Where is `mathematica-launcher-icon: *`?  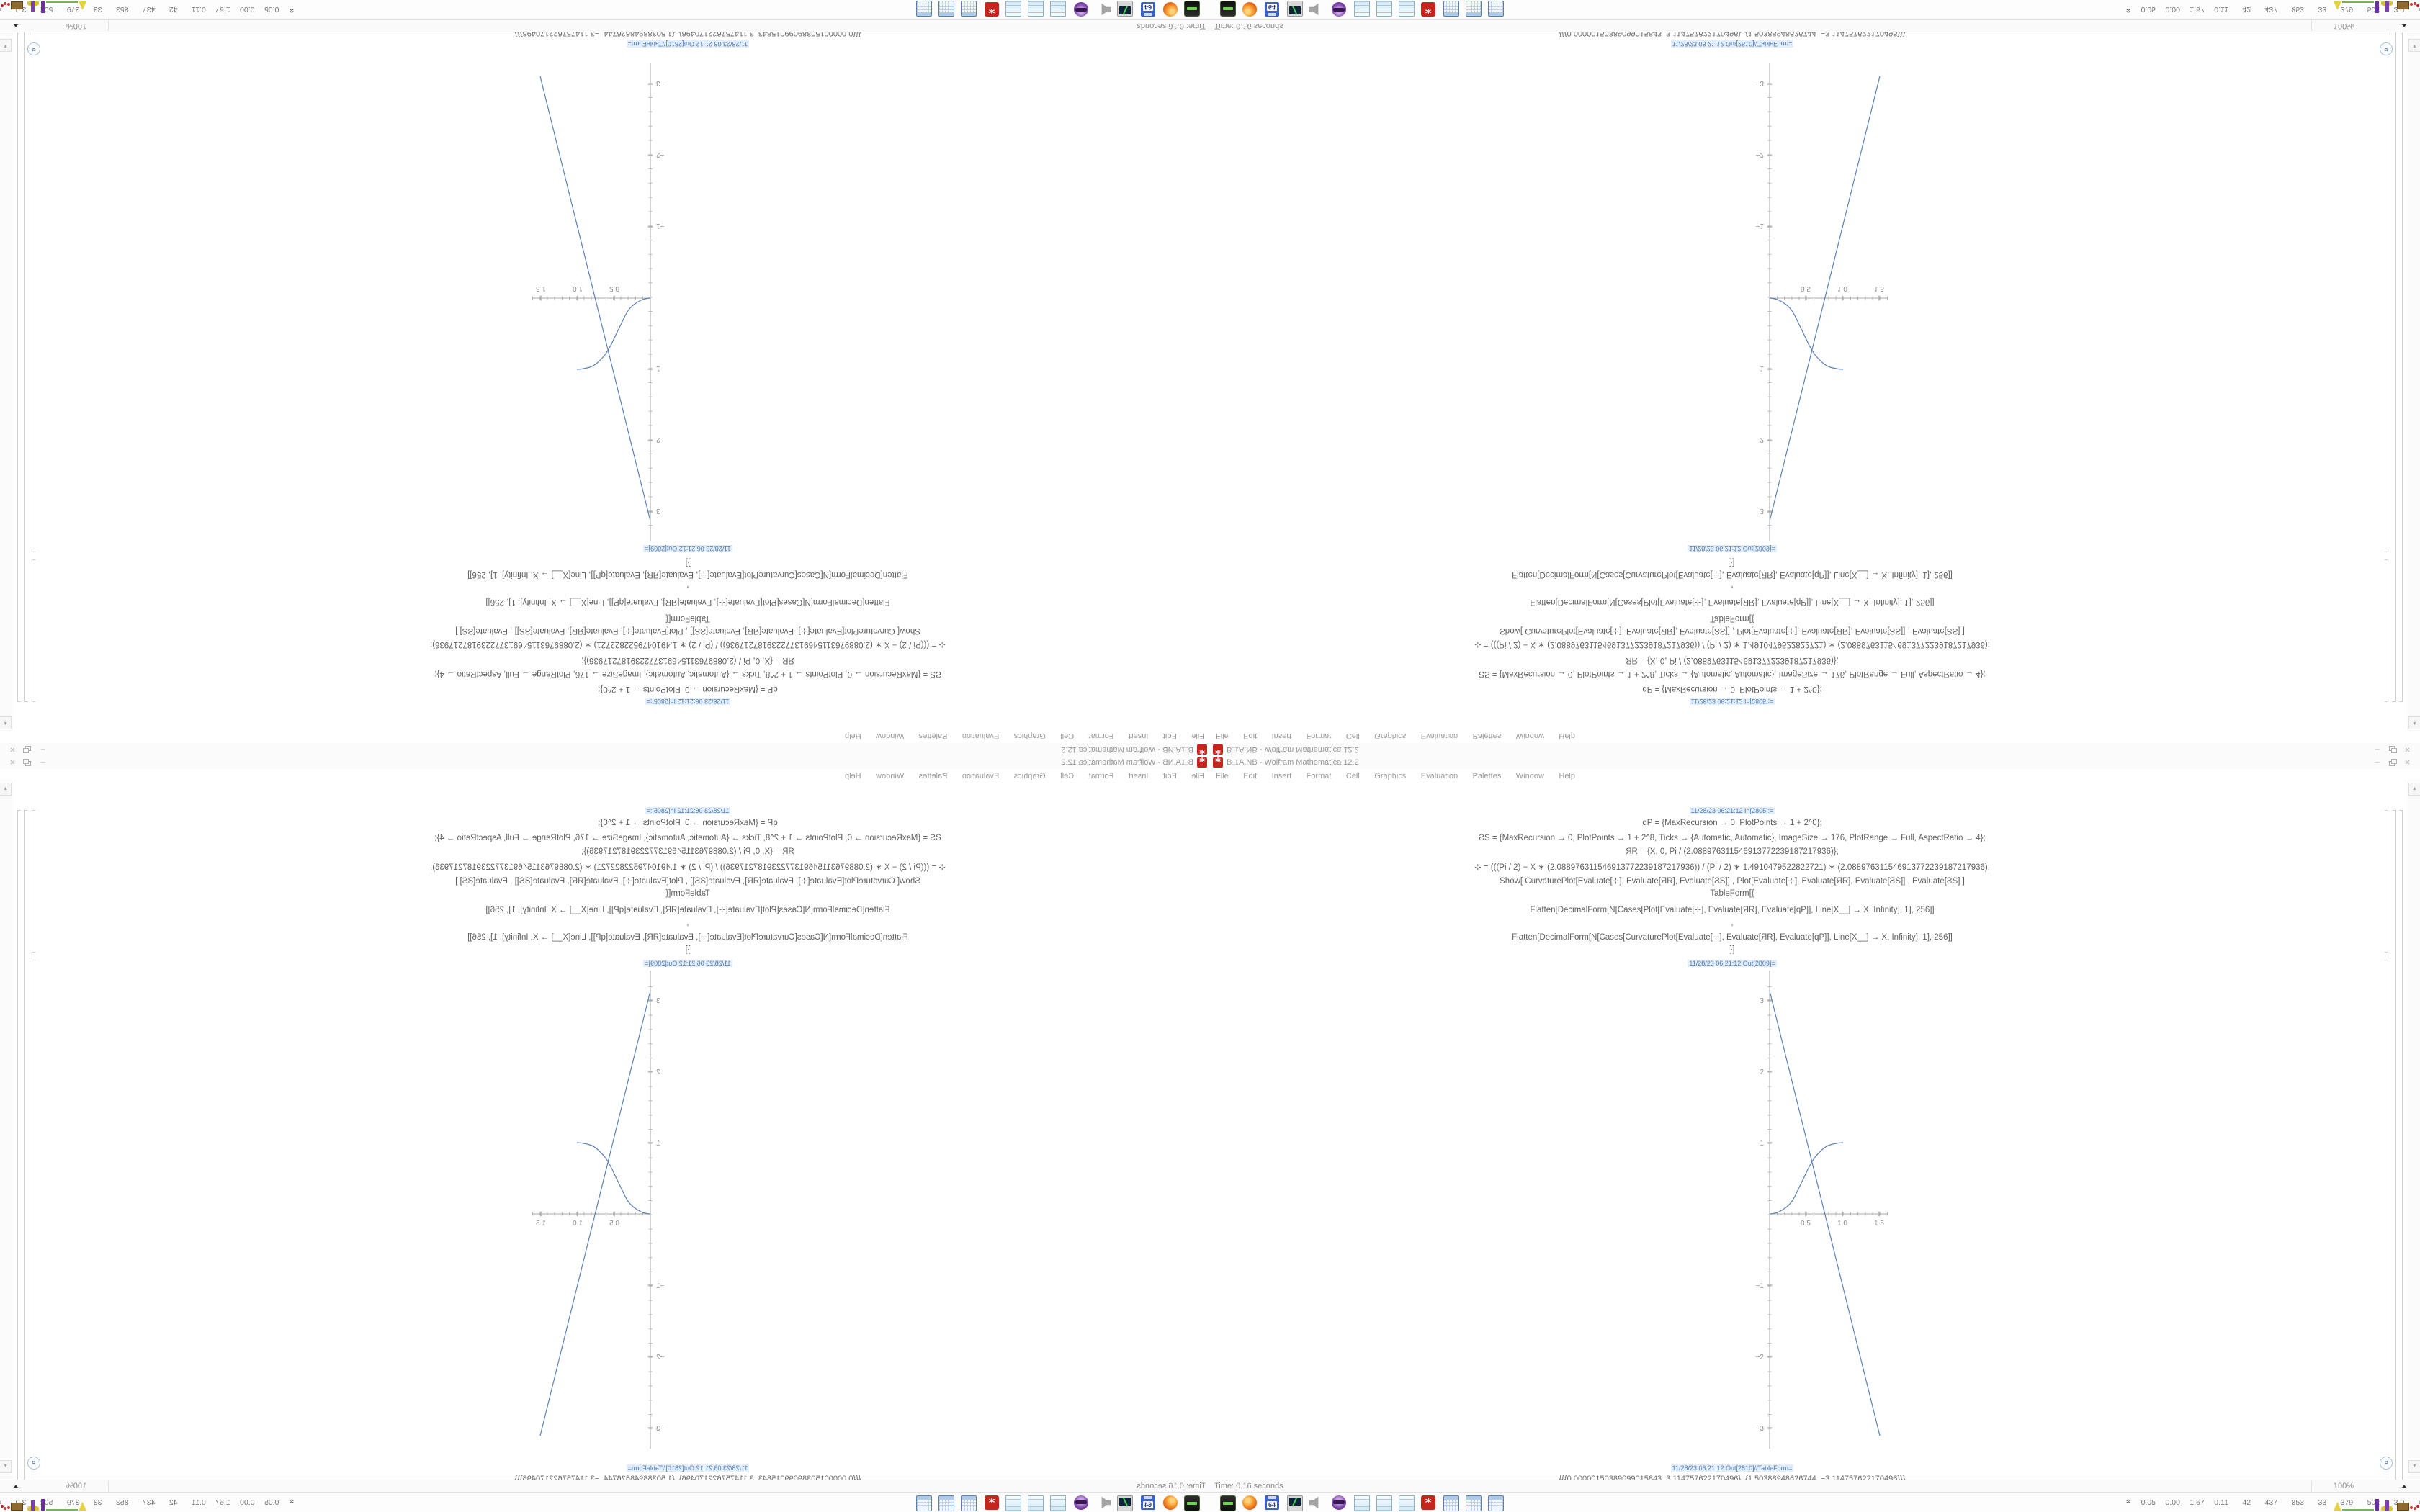
mathematica-launcher-icon: * is located at coordinates (992, 1502).